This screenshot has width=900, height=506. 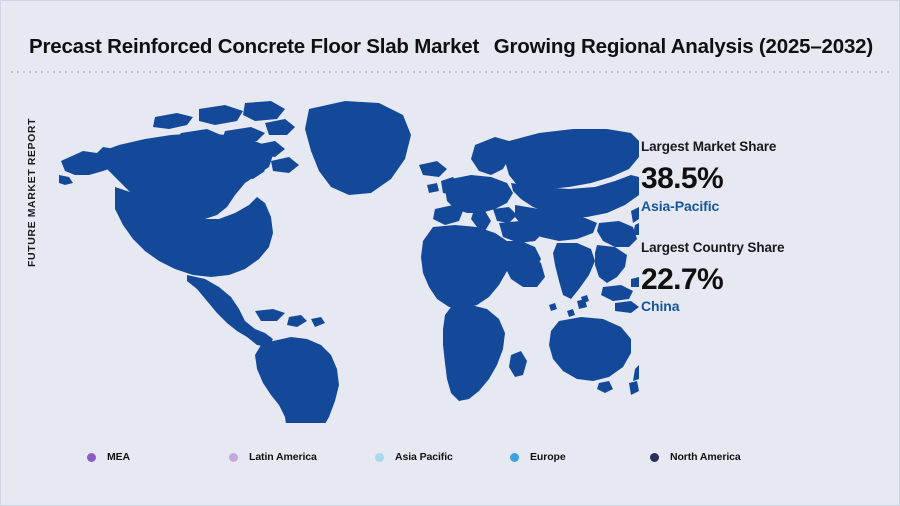 I want to click on legend-item-north-america: North America, so click(x=695, y=457).